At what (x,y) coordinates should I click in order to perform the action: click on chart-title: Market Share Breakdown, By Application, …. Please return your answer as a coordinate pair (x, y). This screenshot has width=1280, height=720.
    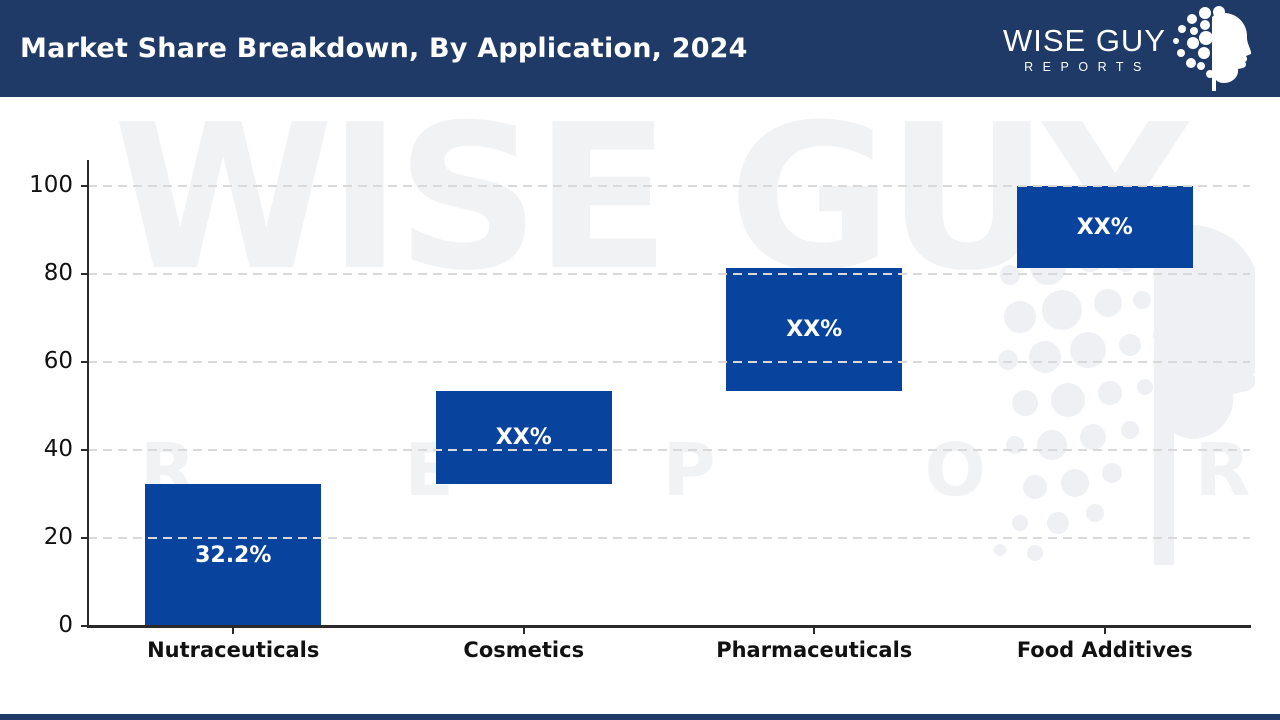
    Looking at the image, I should click on (384, 48).